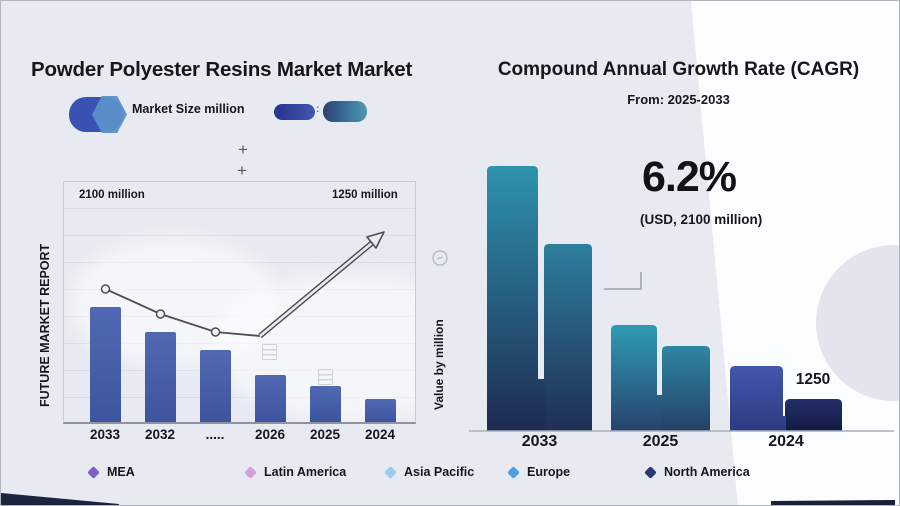  I want to click on legend-label: North America, so click(707, 472).